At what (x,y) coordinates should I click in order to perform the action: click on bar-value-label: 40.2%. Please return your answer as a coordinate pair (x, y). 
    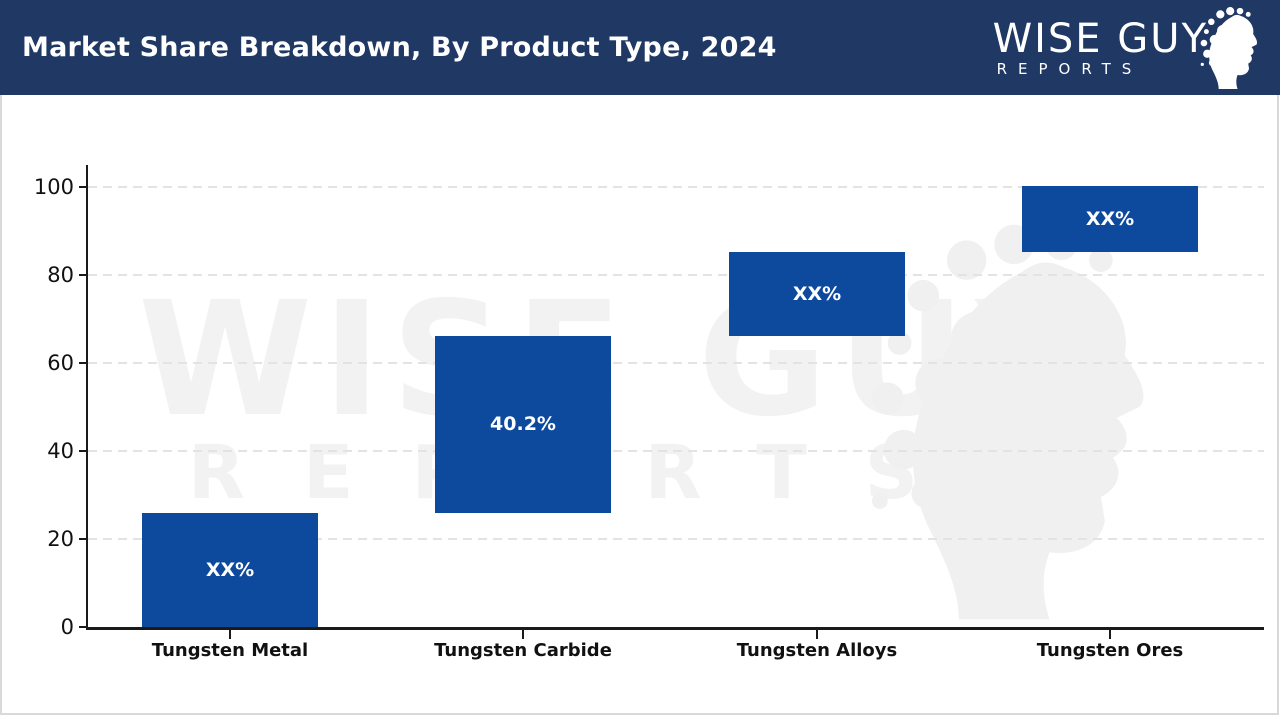
    Looking at the image, I should click on (523, 424).